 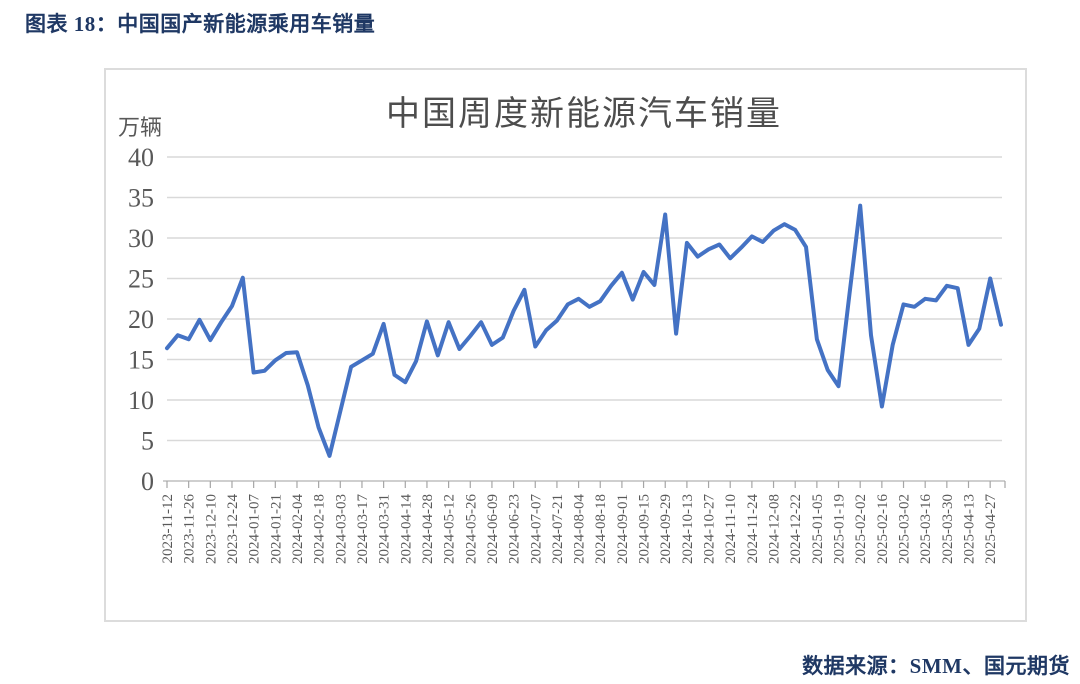 I want to click on svg-text: 2024-11-10, so click(x=731, y=528).